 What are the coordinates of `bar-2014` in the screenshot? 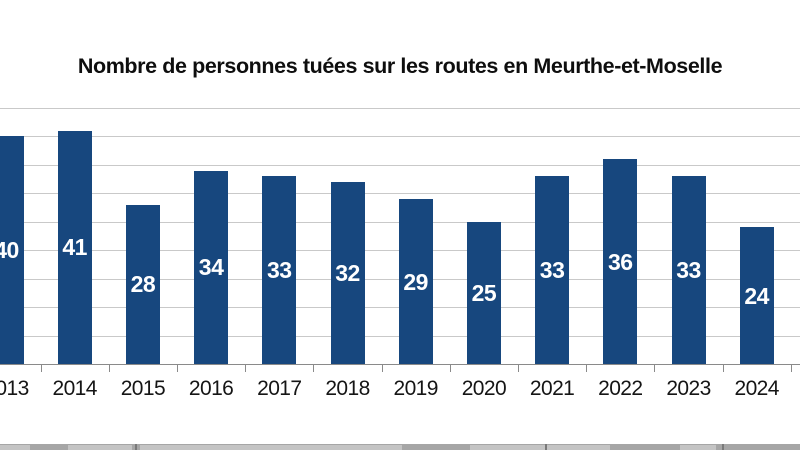 It's located at (74, 247).